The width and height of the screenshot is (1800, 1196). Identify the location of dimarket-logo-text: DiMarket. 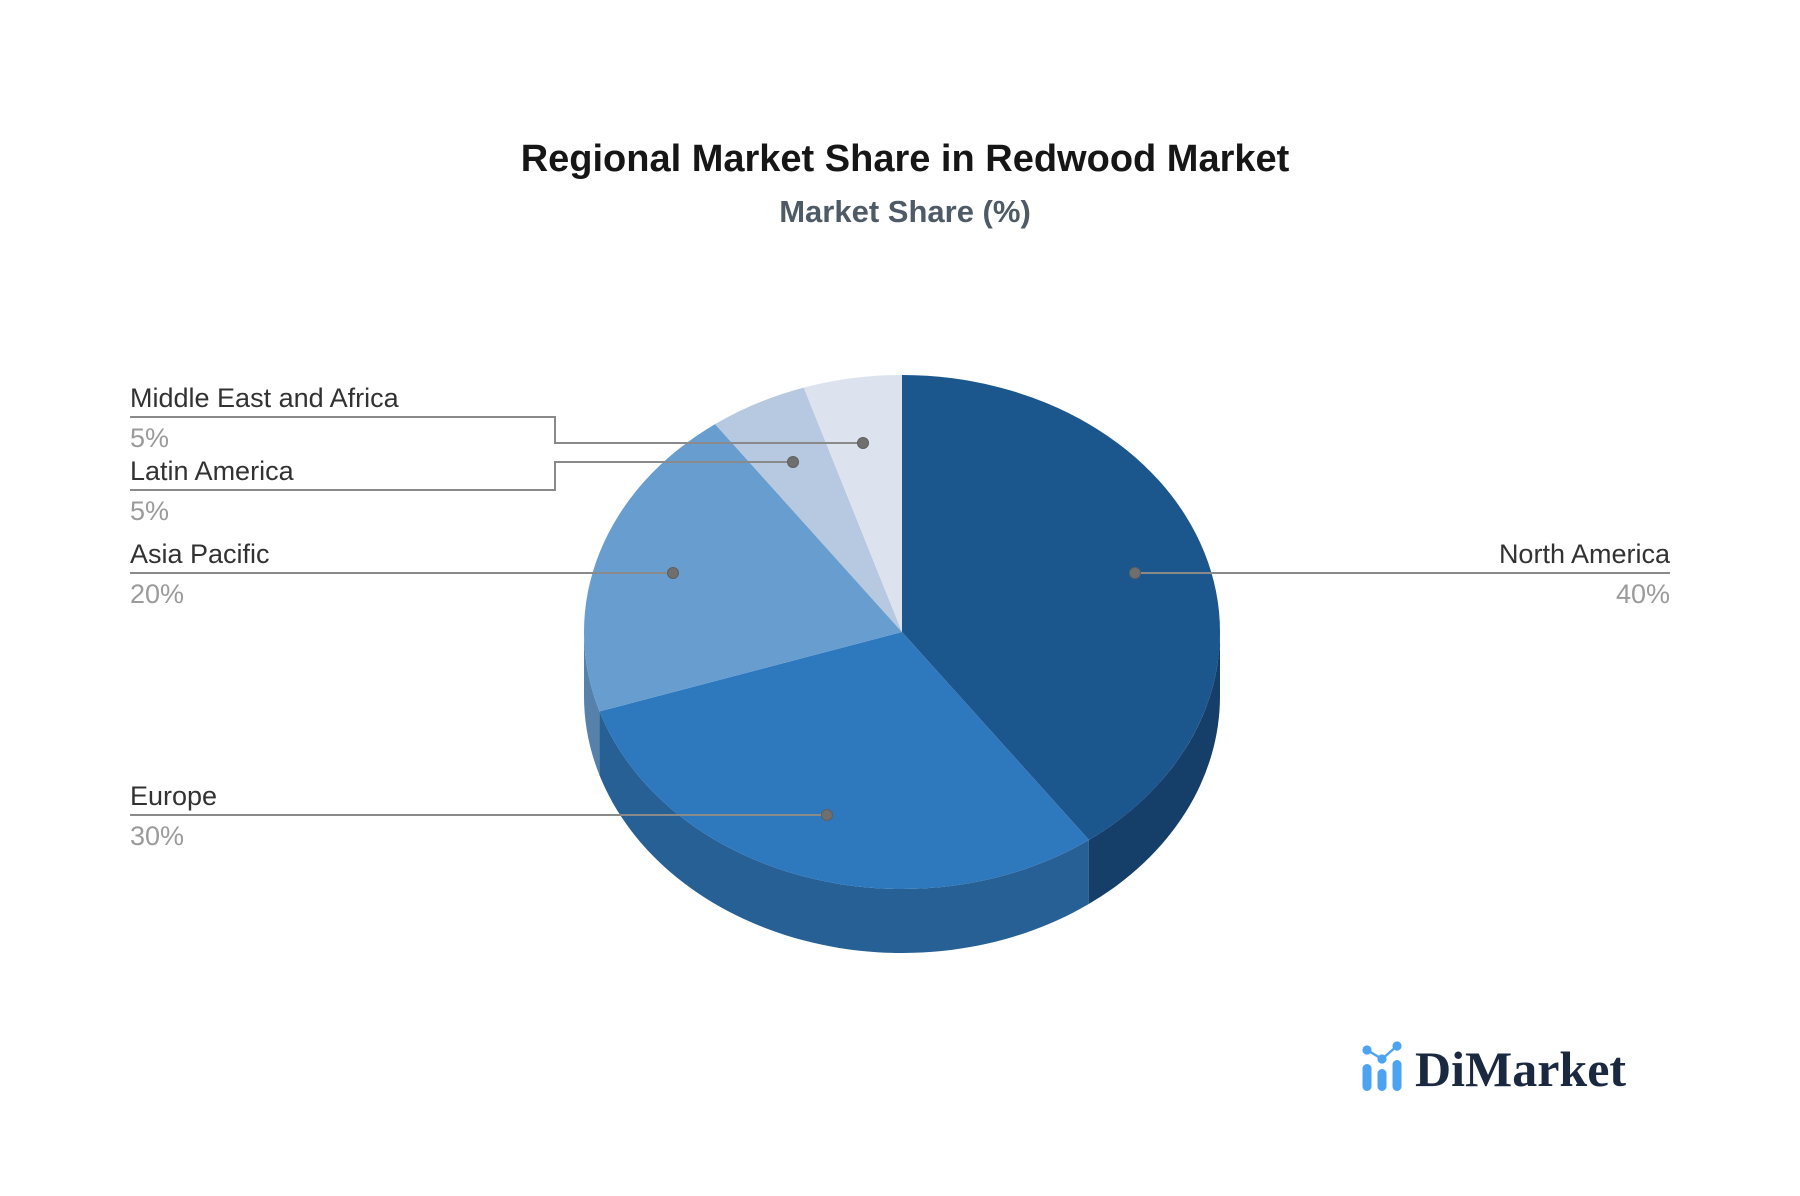
(1521, 1069).